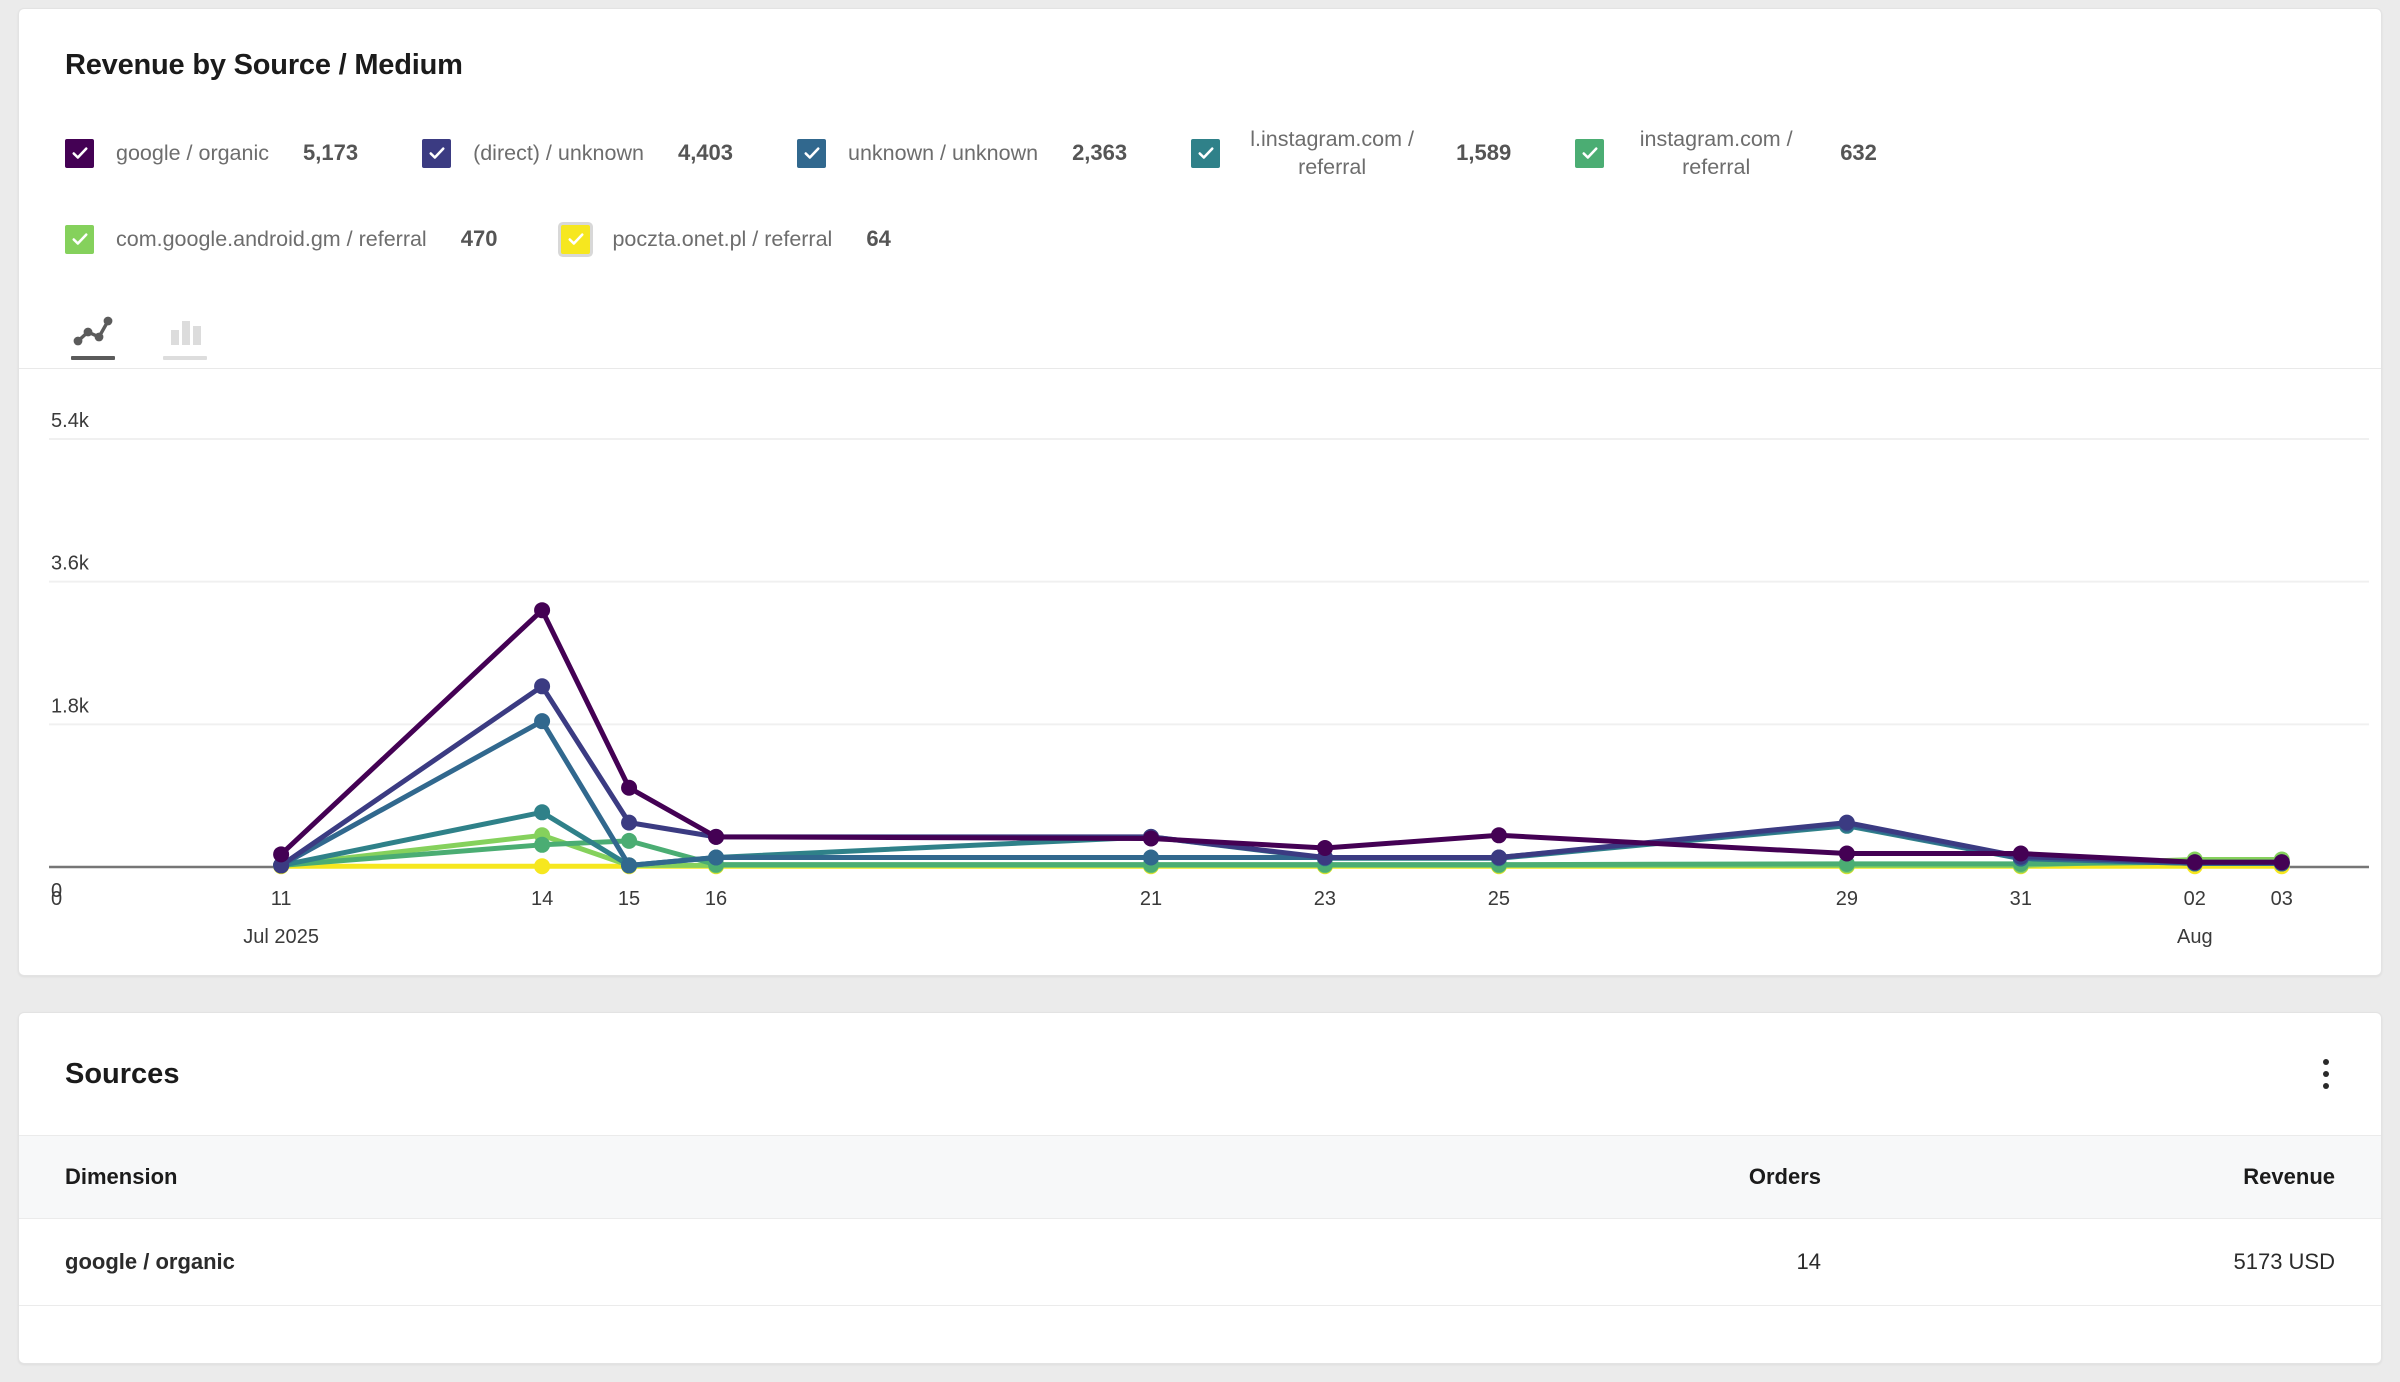  Describe the element at coordinates (943, 152) in the screenshot. I see `legend-label: unknown / unknown` at that location.